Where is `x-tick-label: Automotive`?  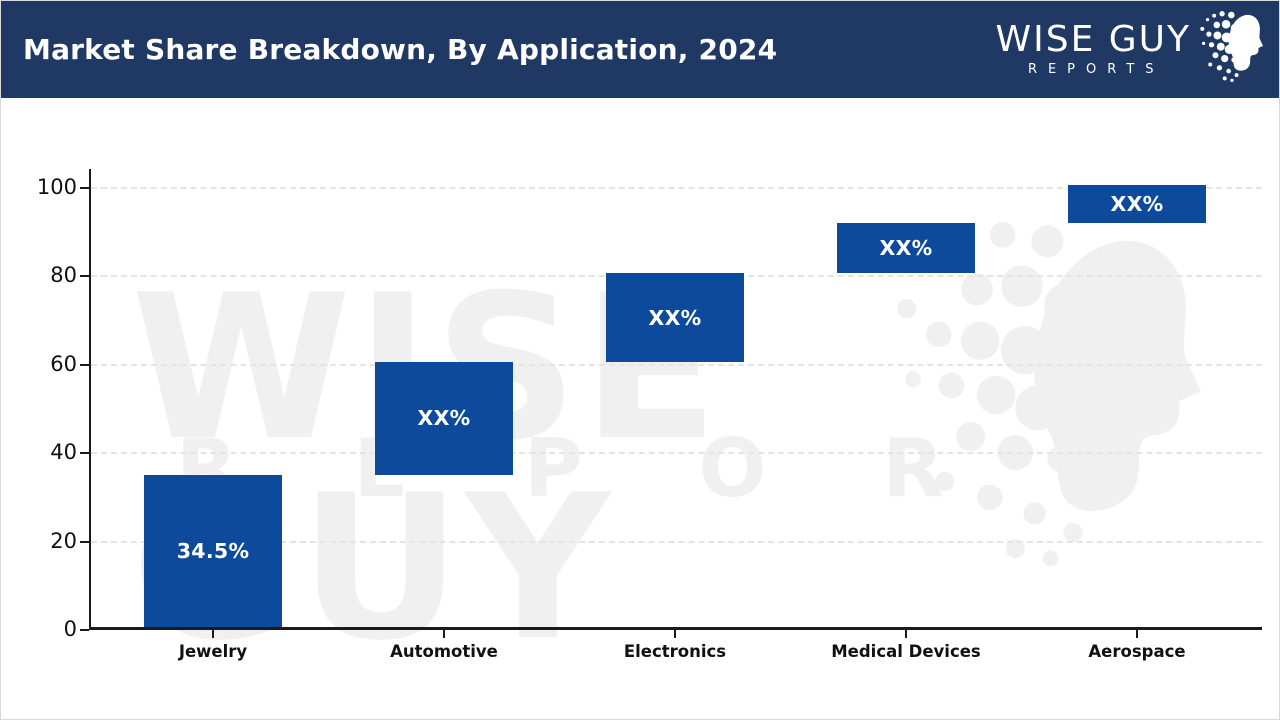 x-tick-label: Automotive is located at coordinates (444, 651).